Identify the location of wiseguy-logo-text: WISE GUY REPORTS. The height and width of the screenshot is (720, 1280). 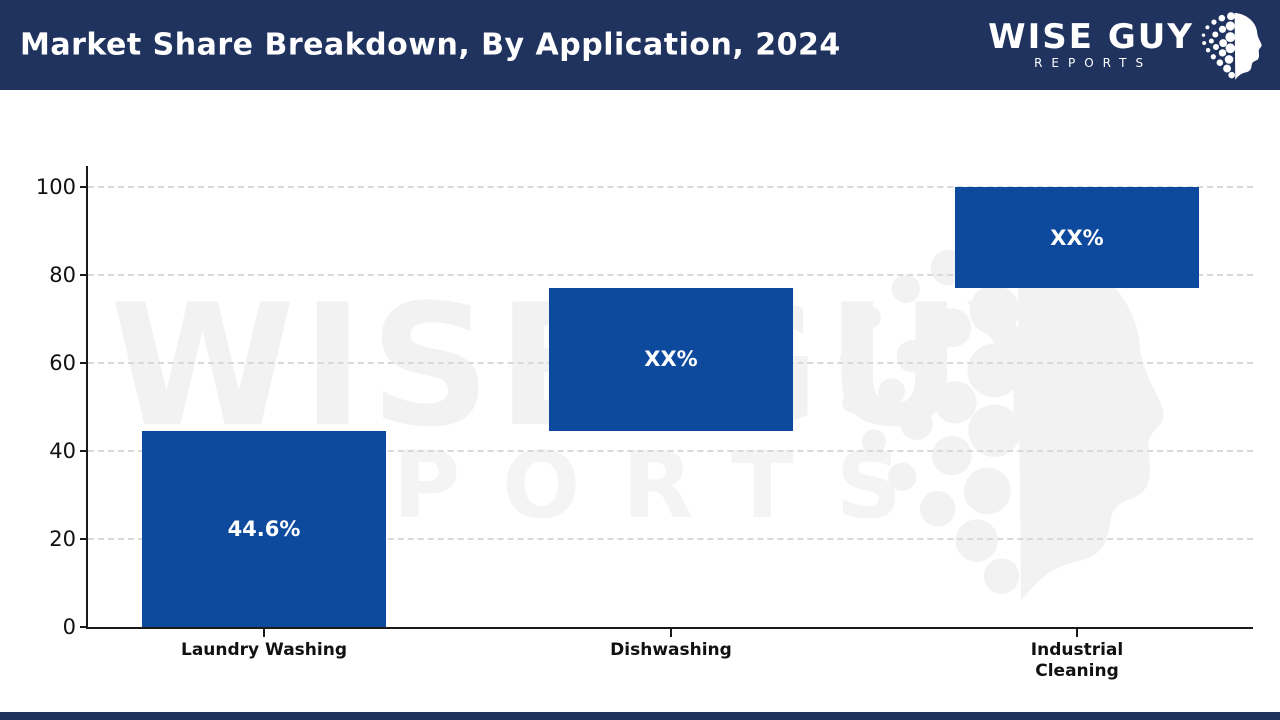
(1091, 45).